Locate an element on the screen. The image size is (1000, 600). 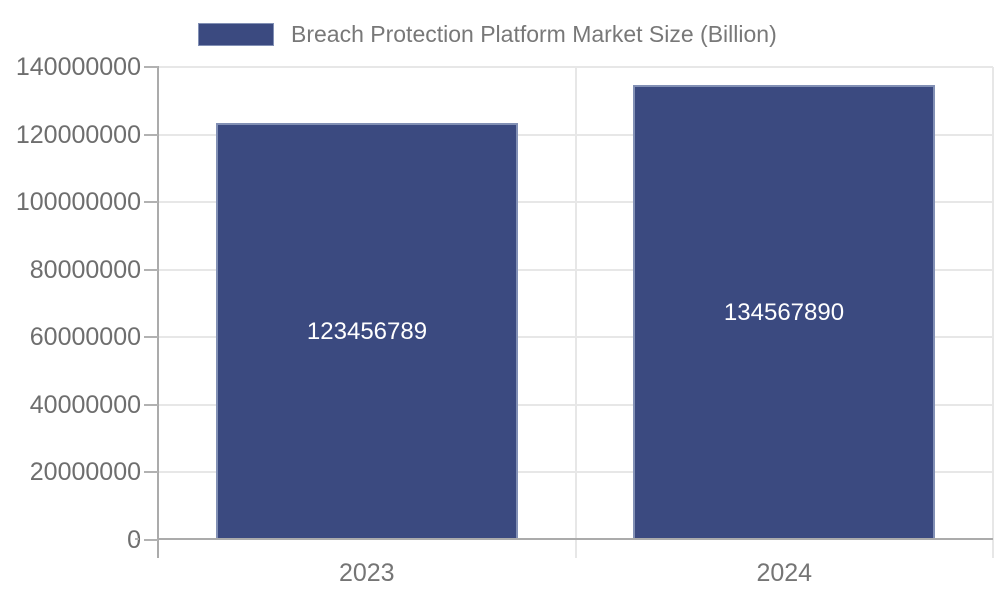
bar-value-label: 134567890 is located at coordinates (784, 312).